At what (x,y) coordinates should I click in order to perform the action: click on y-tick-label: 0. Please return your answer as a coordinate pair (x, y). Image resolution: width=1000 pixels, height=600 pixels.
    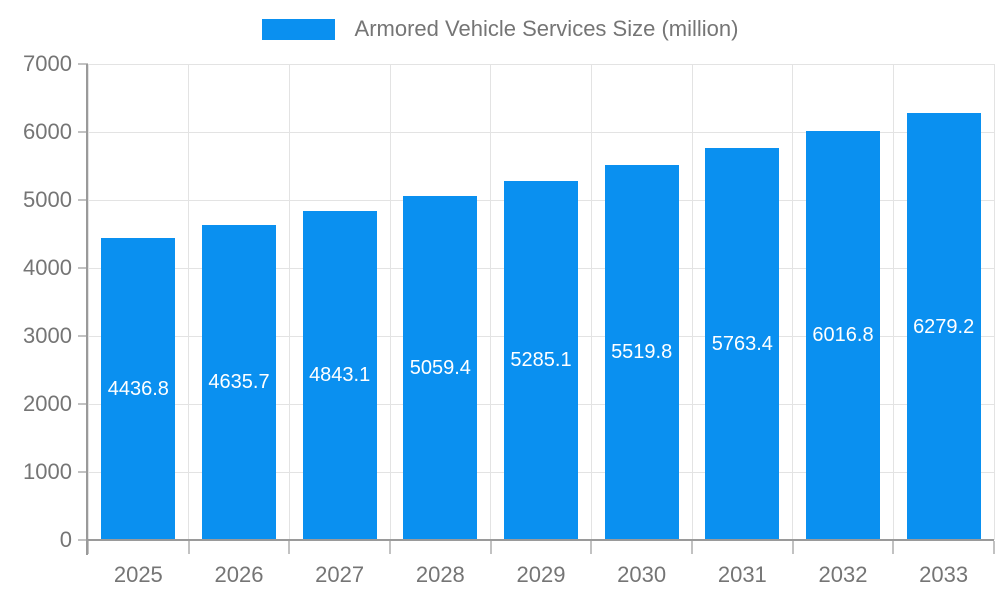
    Looking at the image, I should click on (65, 539).